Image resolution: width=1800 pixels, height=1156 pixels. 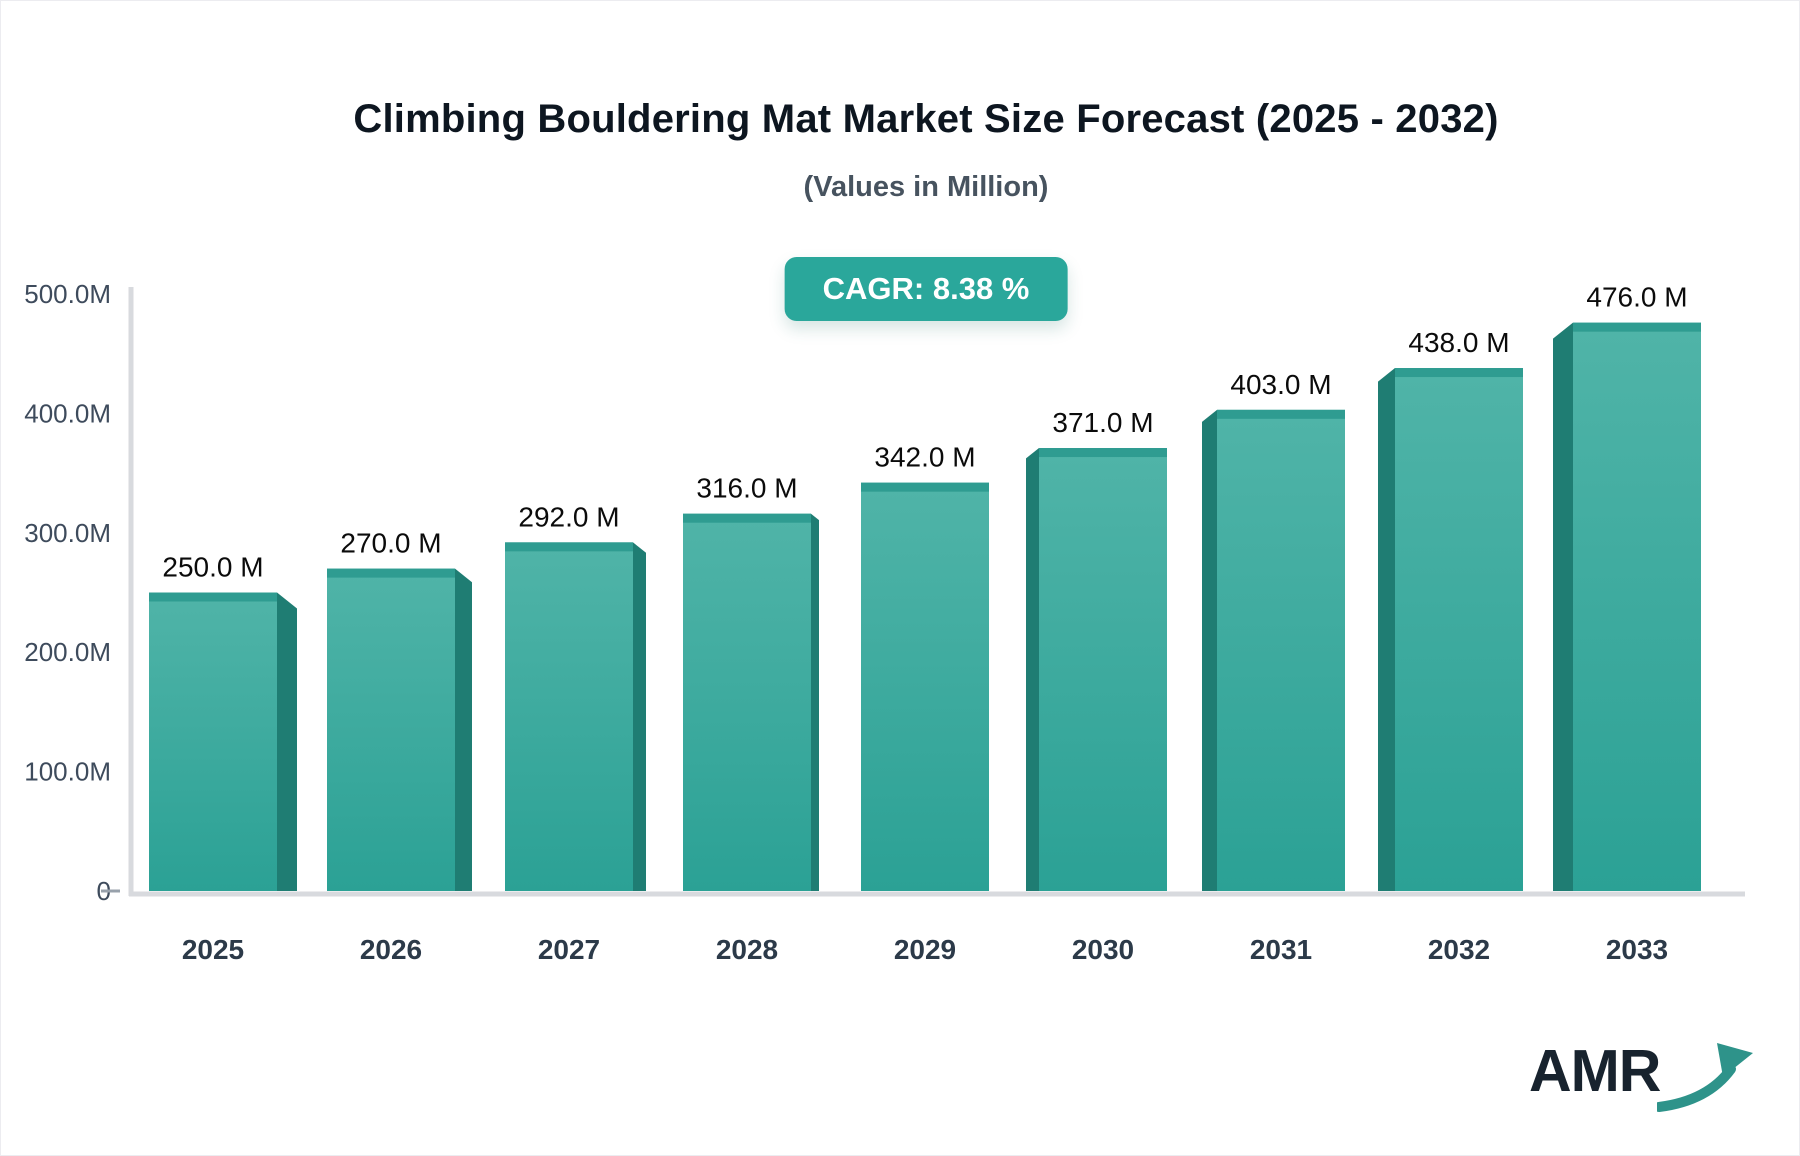 I want to click on bar-value-label: 342.0 M, so click(x=924, y=457).